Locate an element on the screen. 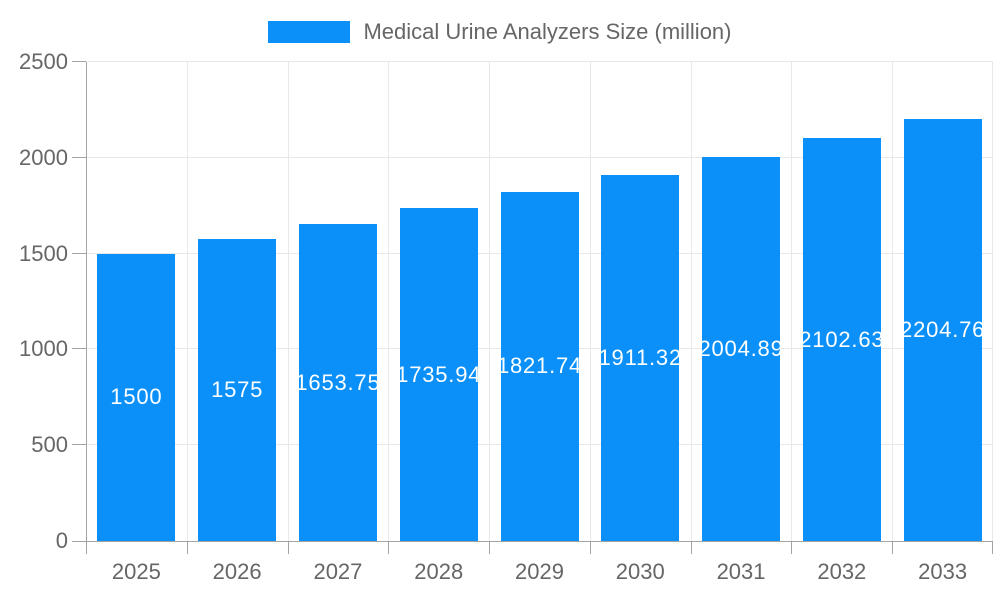 The image size is (1000, 600). bar-2028: 1735.94 is located at coordinates (438, 374).